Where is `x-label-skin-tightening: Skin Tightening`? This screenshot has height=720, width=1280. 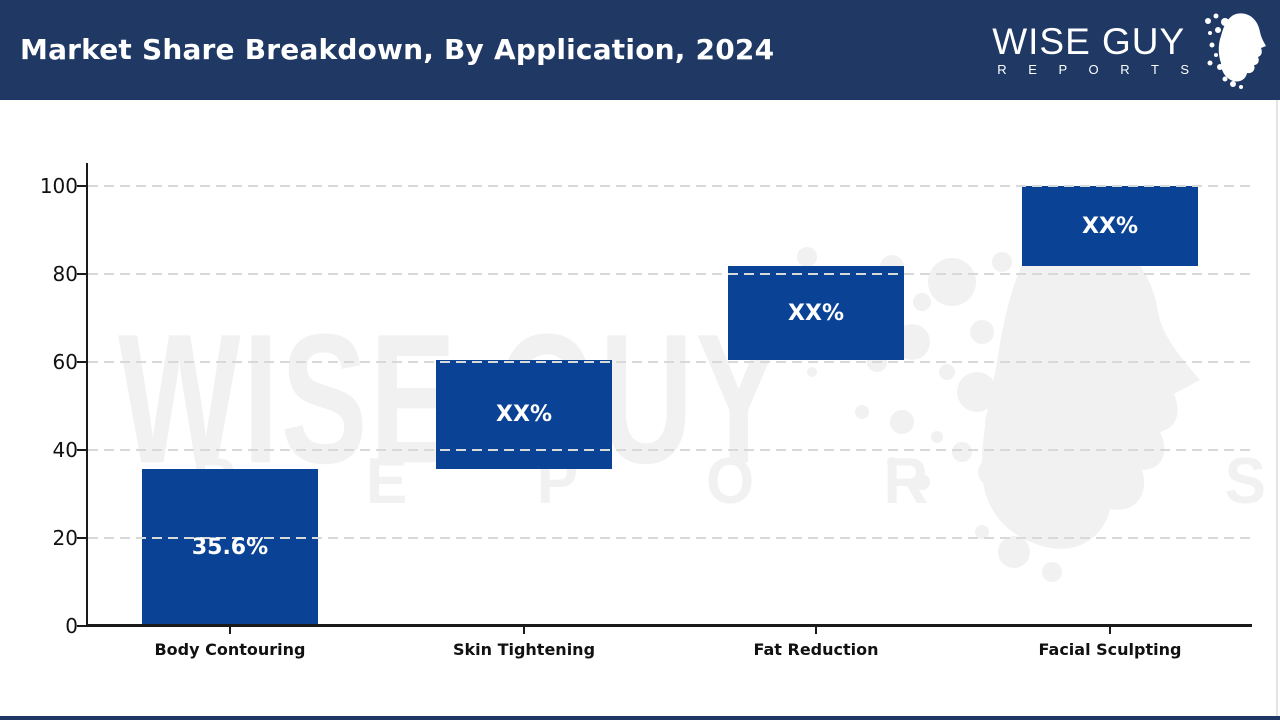 x-label-skin-tightening: Skin Tightening is located at coordinates (524, 649).